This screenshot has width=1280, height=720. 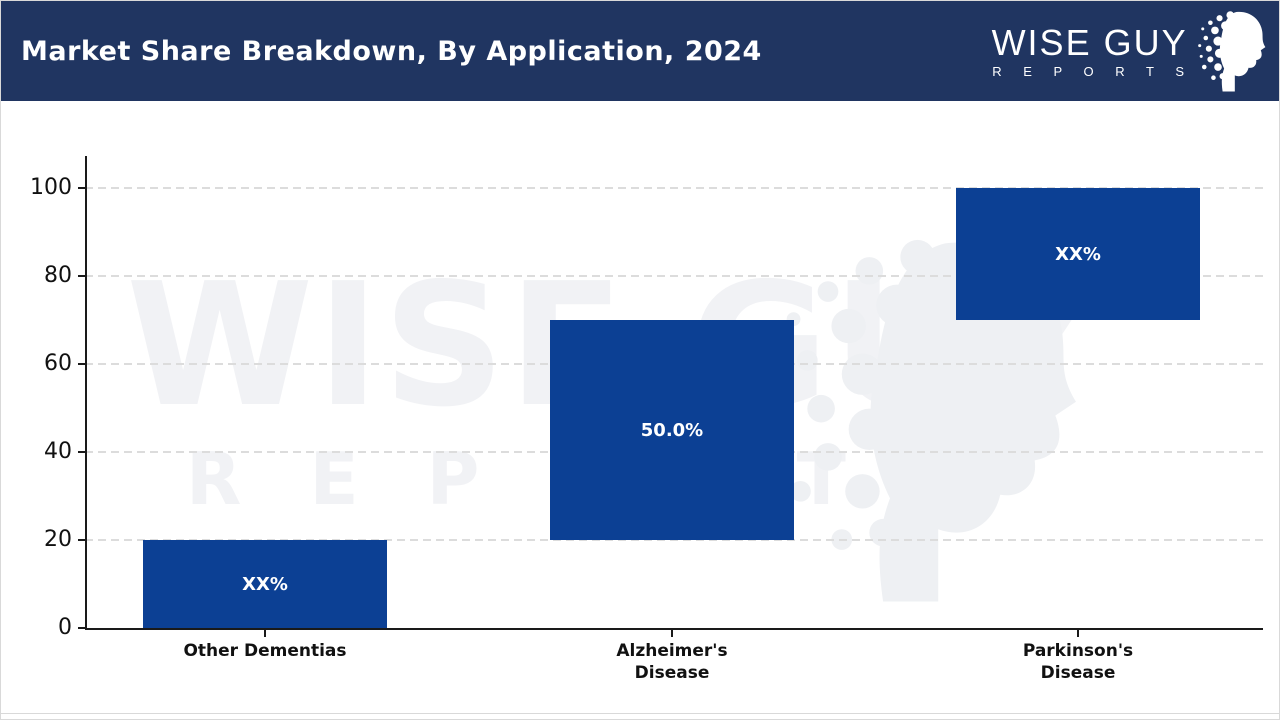 I want to click on category-label-1: Alzheimer's Disease, so click(x=672, y=662).